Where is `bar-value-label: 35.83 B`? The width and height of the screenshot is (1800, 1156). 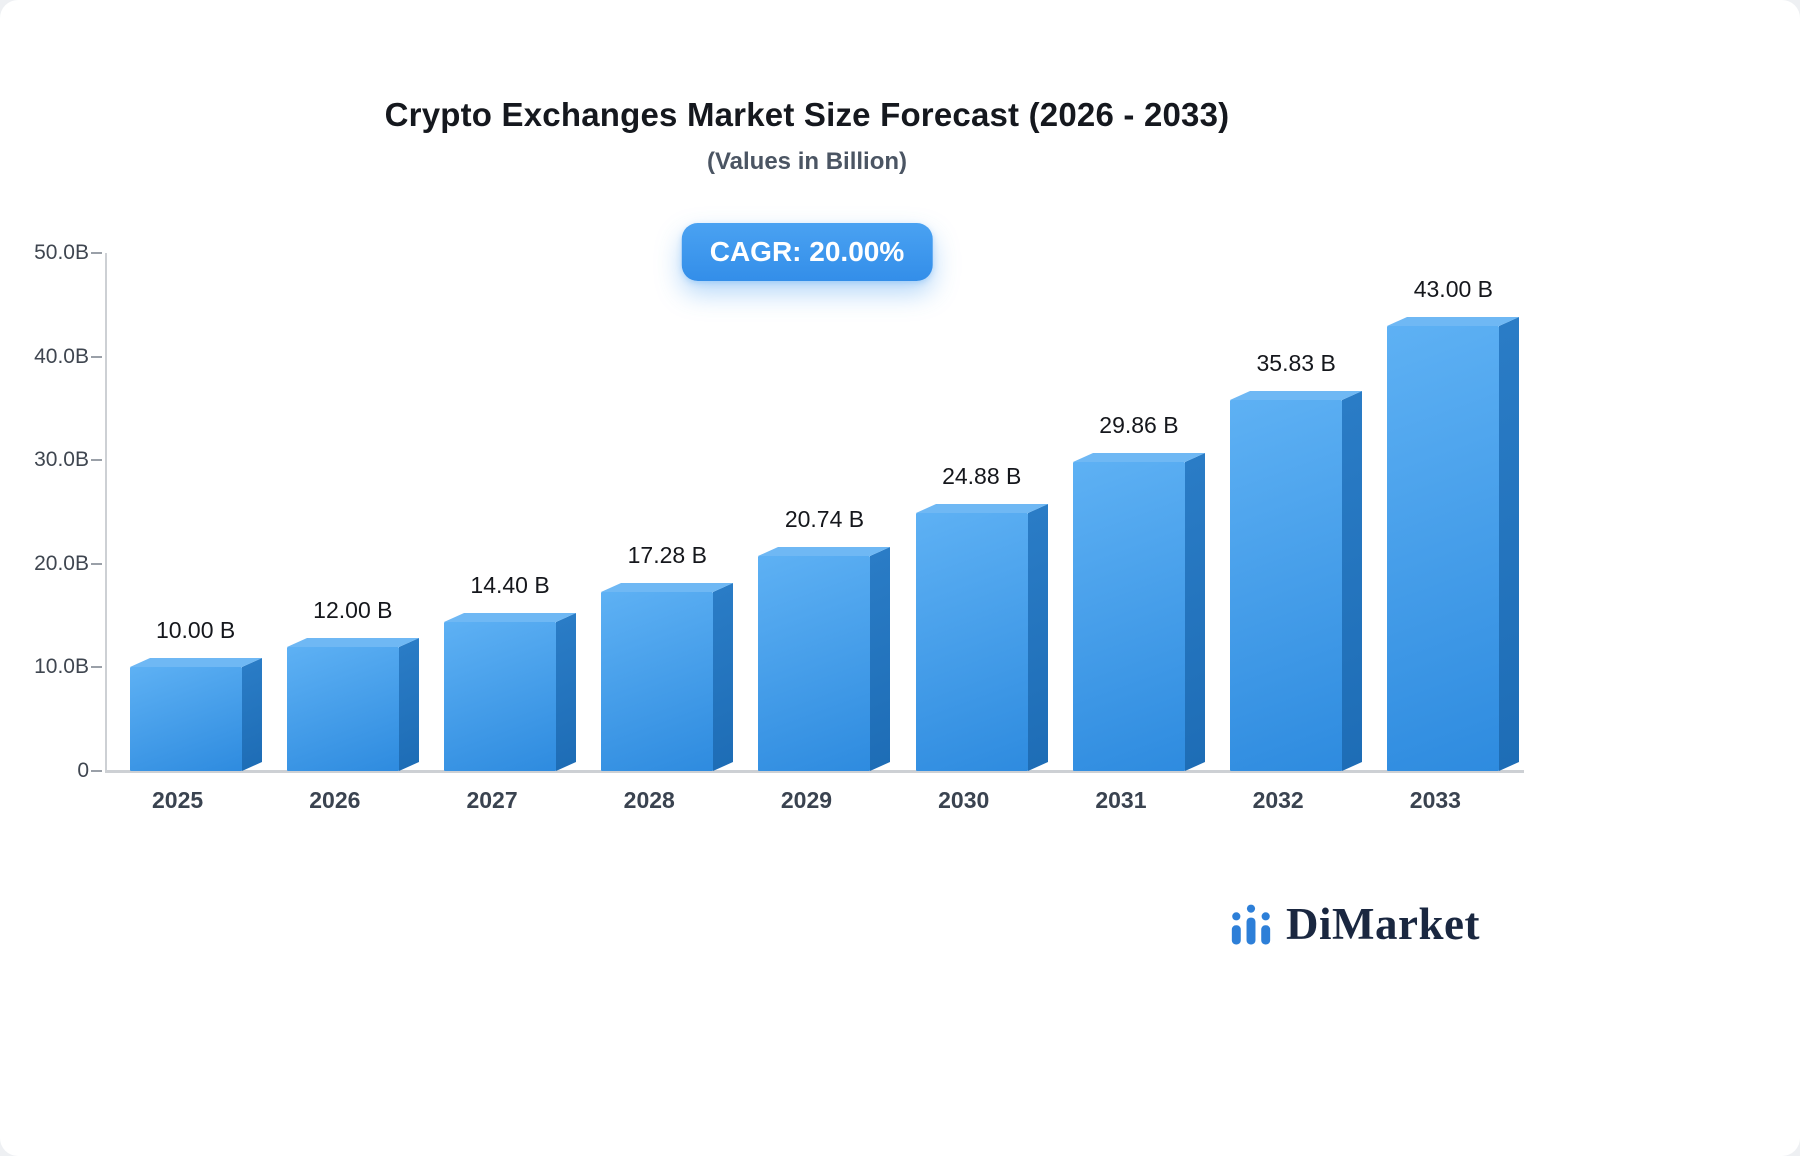
bar-value-label: 35.83 B is located at coordinates (1296, 362).